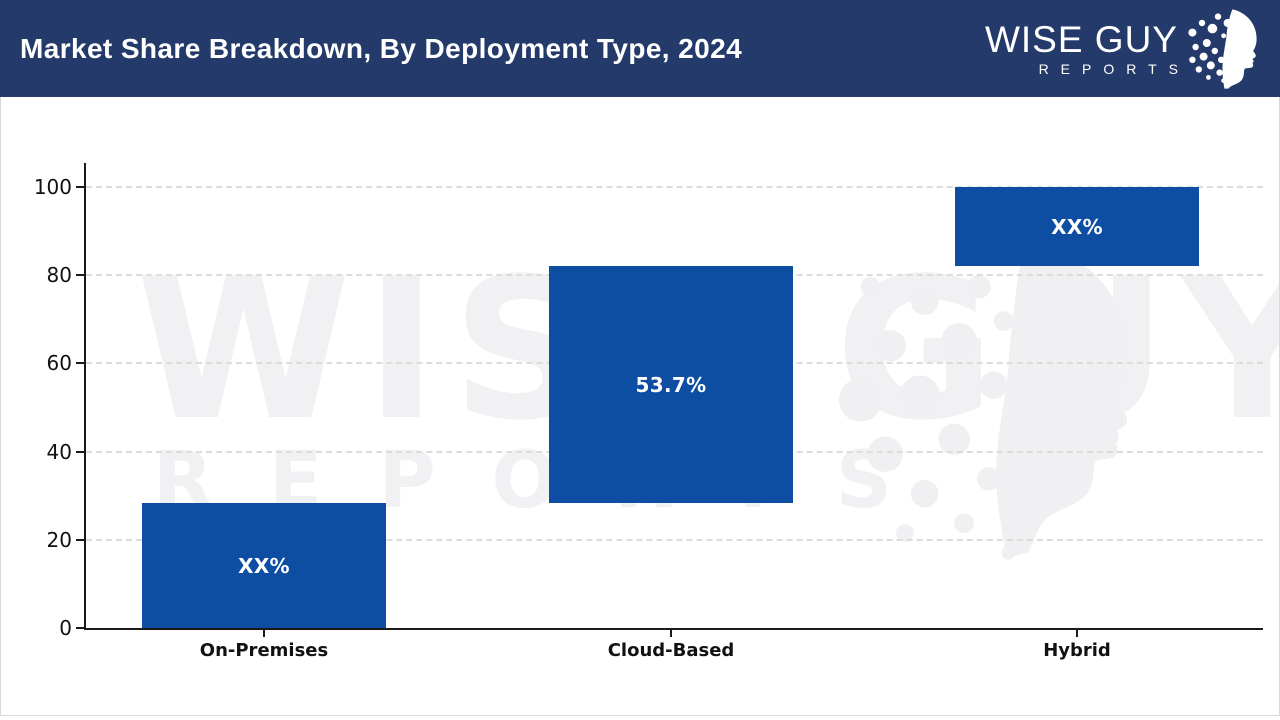  I want to click on wise-guy-logo: WISE GUY REPORTS, so click(1125, 49).